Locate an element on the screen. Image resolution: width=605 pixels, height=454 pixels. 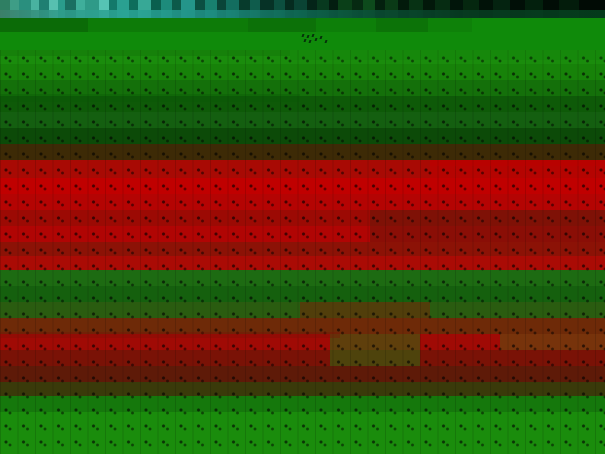
row-band-red-deep is located at coordinates (302, 374).